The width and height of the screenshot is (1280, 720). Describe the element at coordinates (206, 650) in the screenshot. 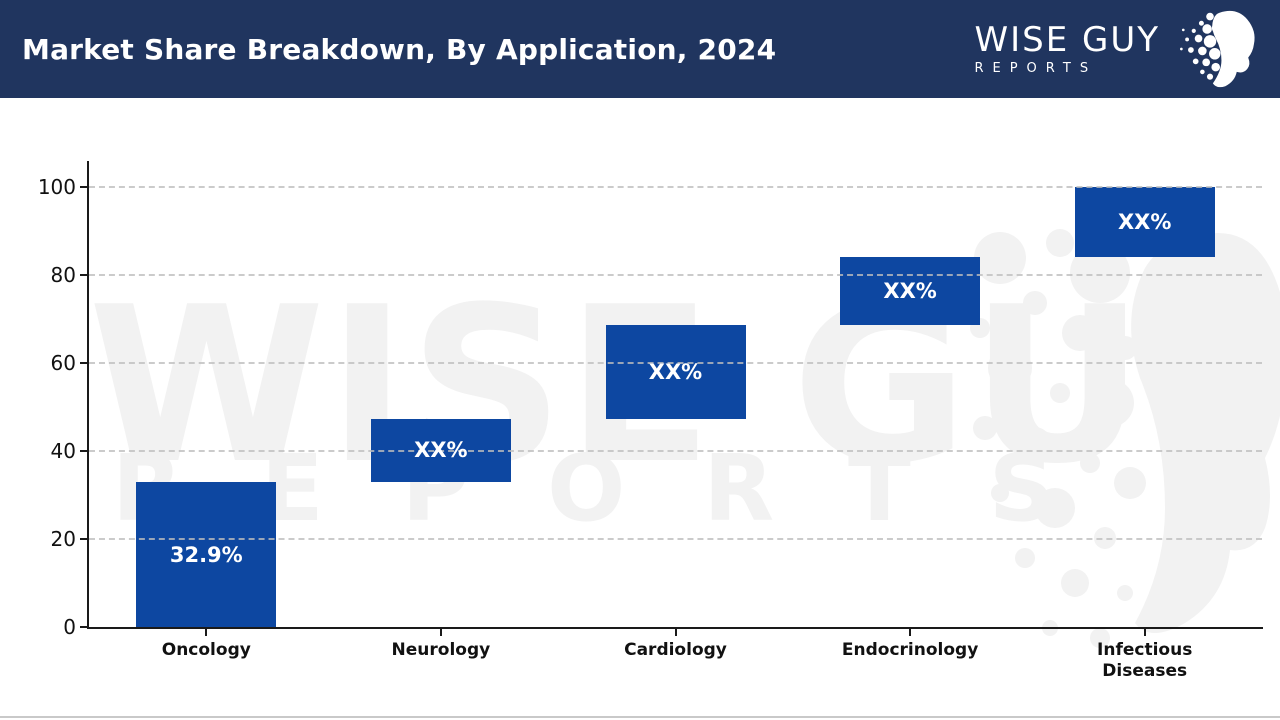

I see `x-tick-label: Oncology` at that location.